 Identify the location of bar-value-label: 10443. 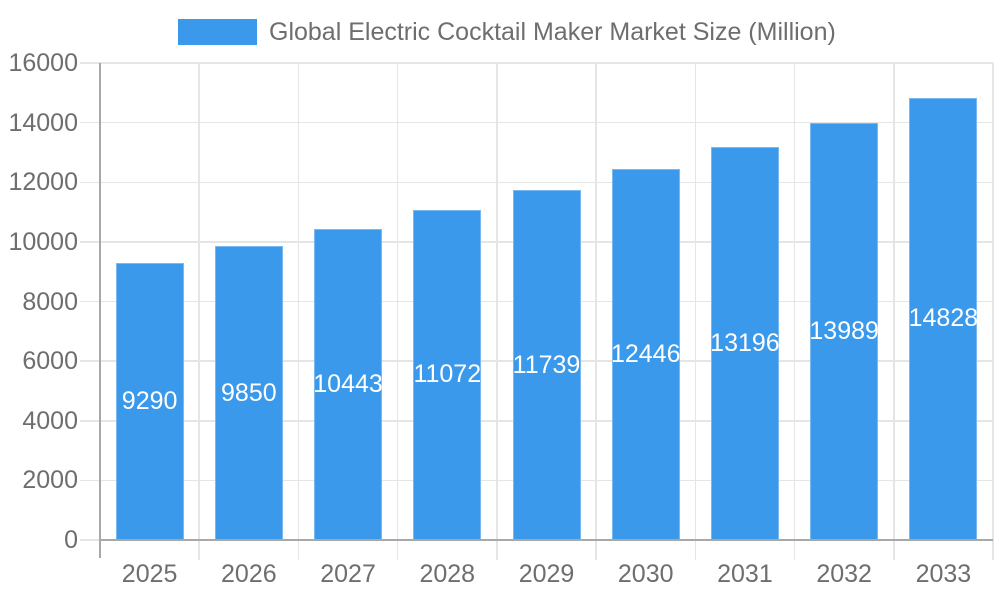
(348, 383).